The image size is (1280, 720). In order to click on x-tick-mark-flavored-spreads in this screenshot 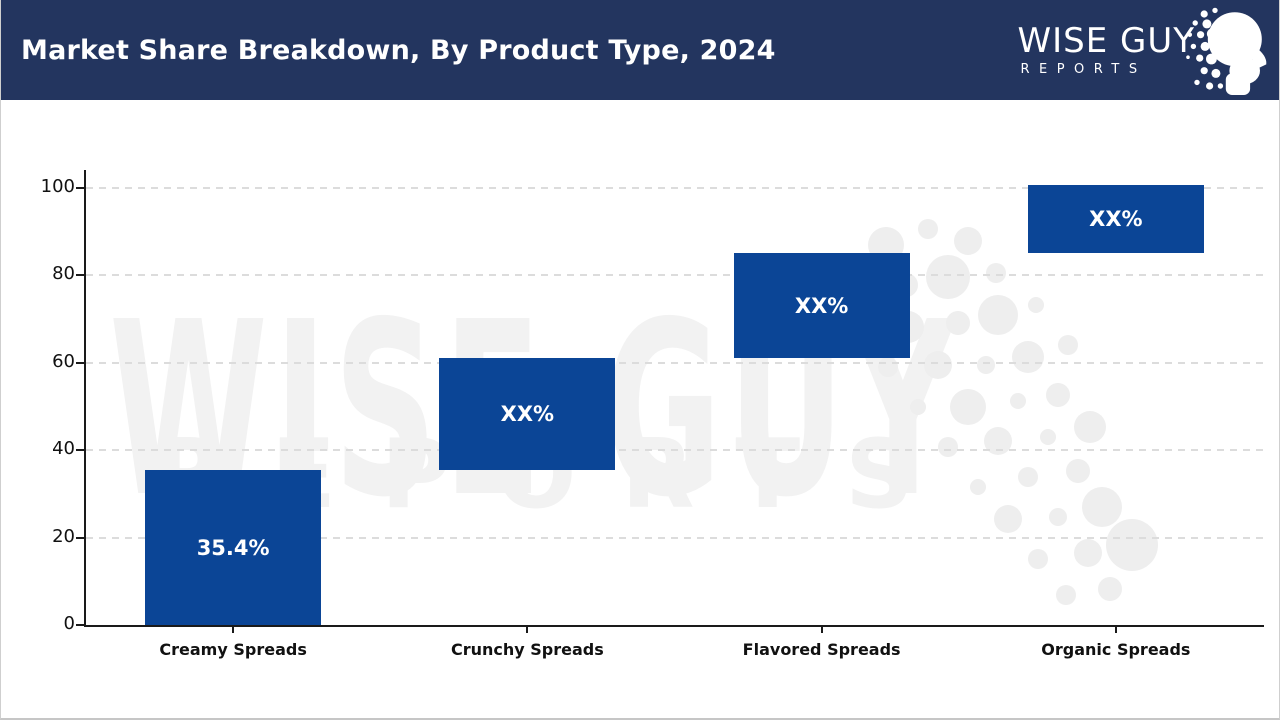, I will do `click(821, 629)`.